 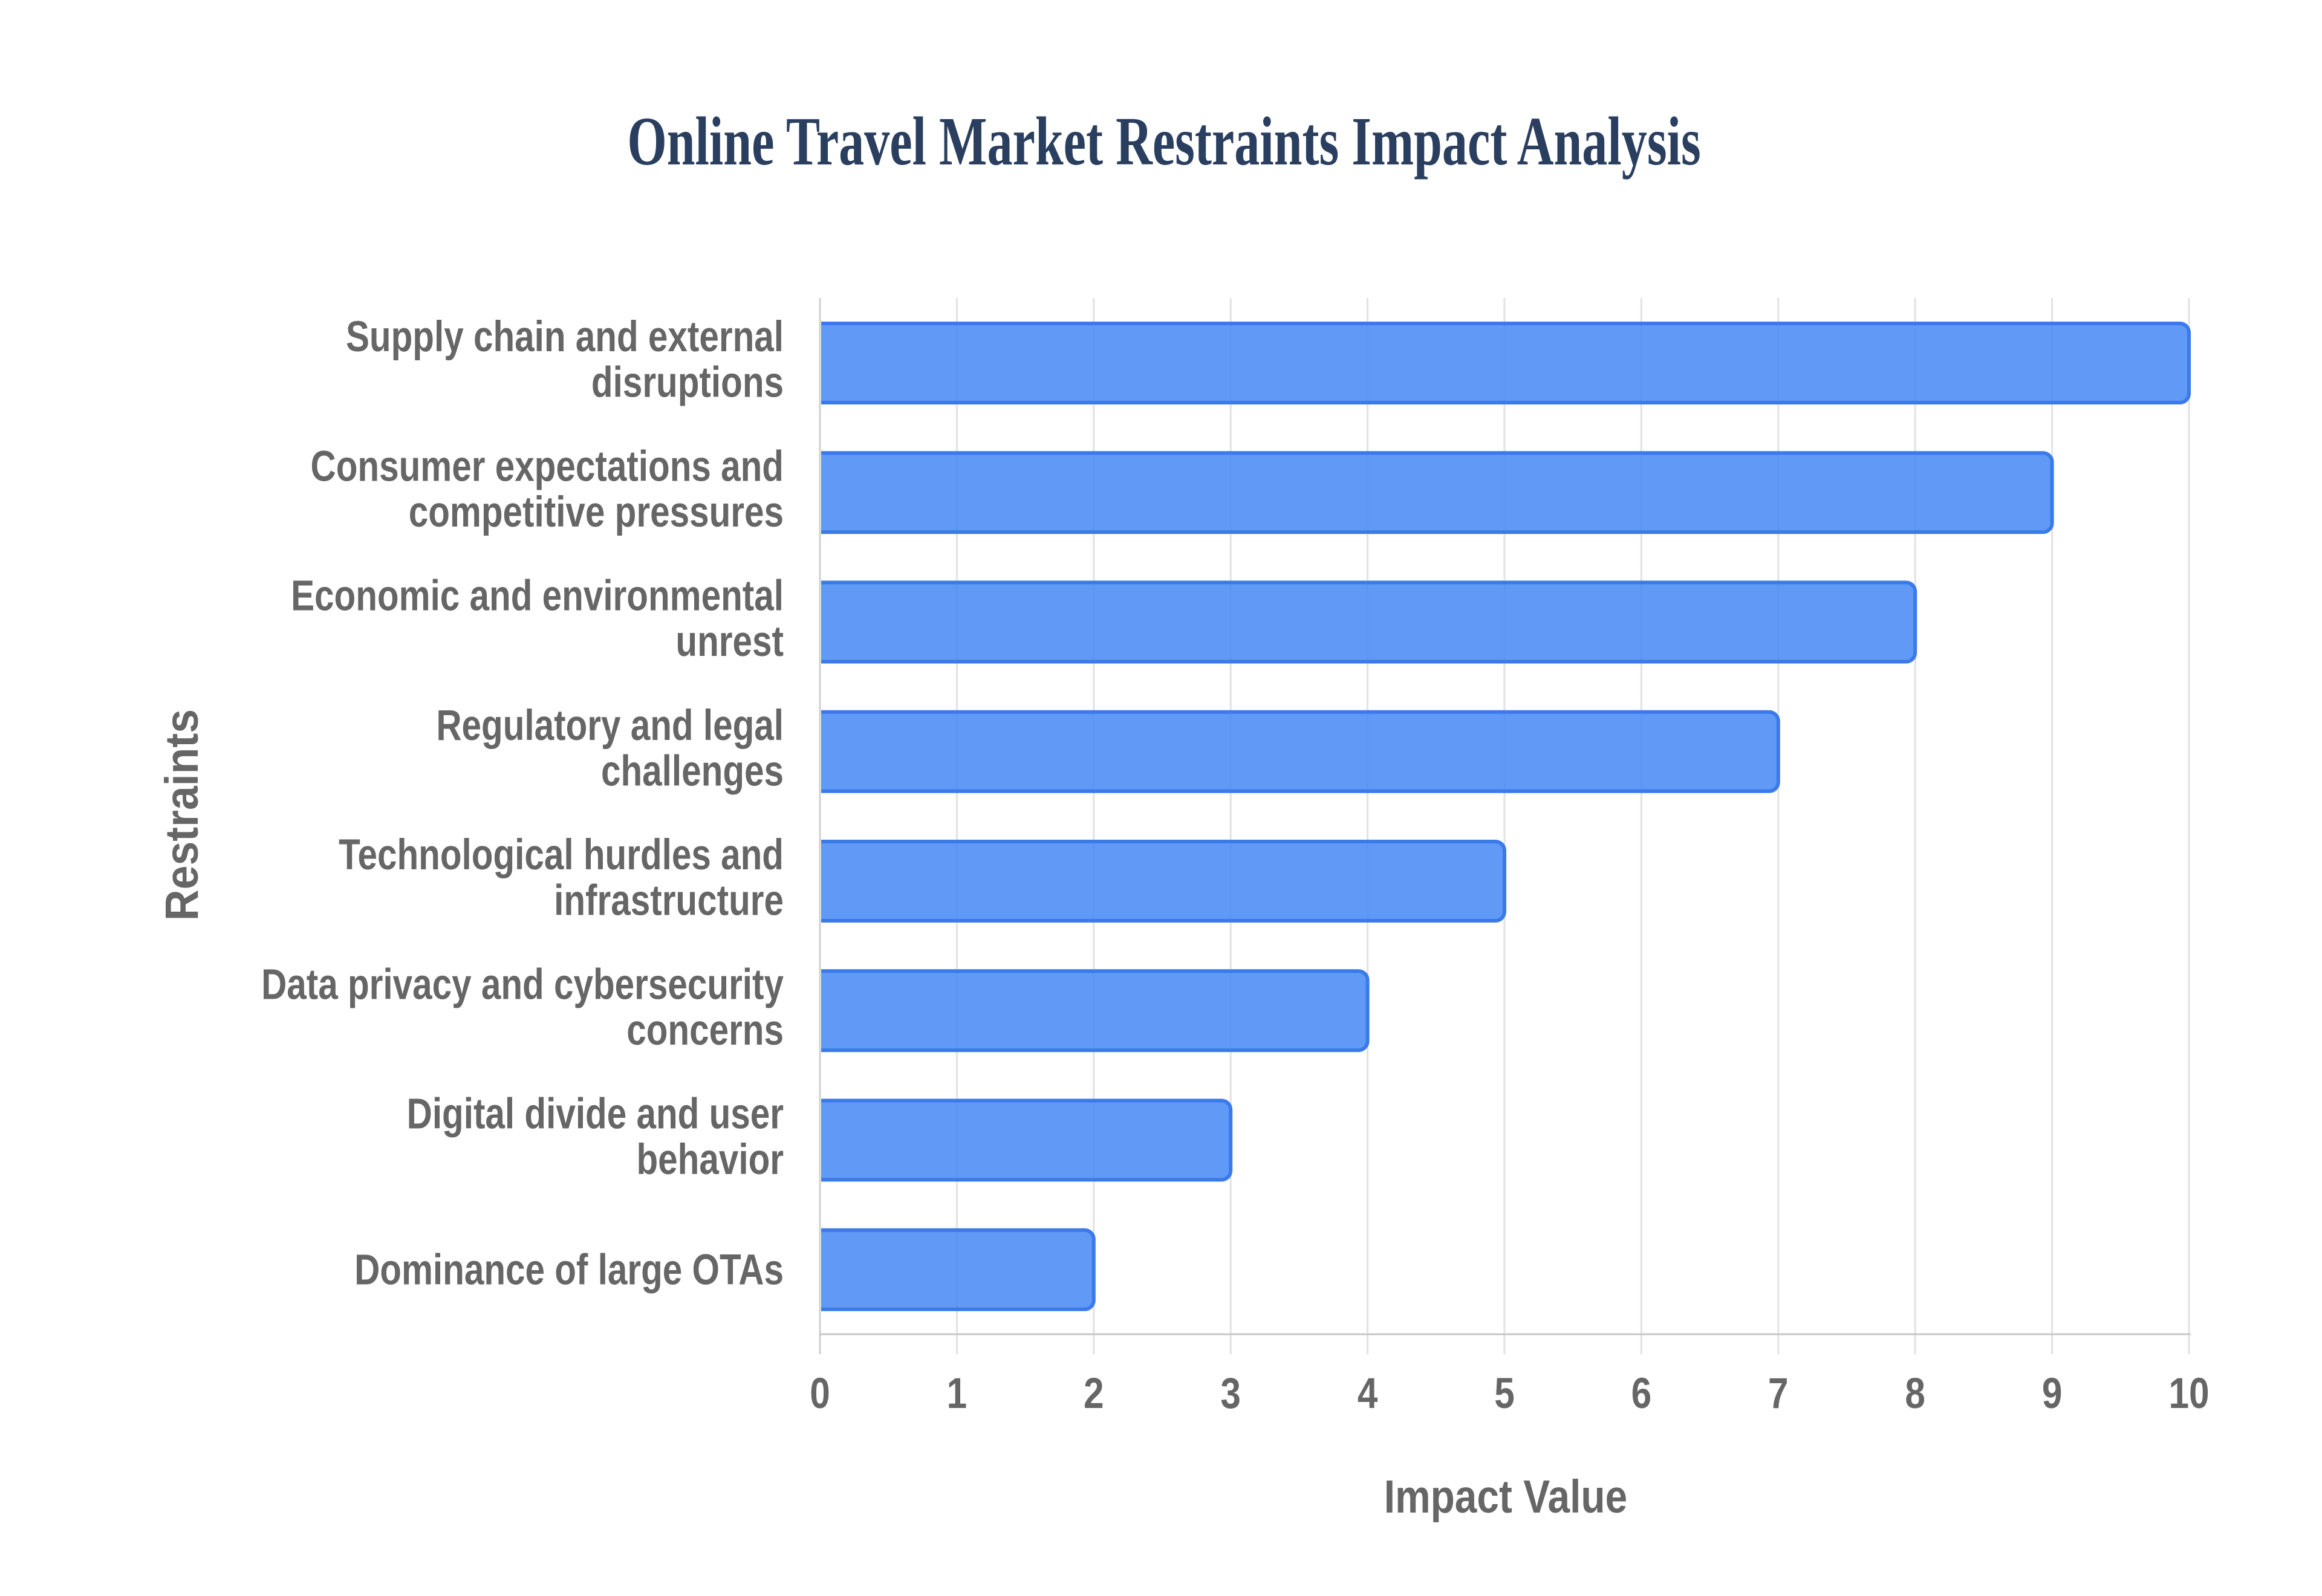 What do you see at coordinates (537, 595) in the screenshot?
I see `svg-text: Economic and environmental` at bounding box center [537, 595].